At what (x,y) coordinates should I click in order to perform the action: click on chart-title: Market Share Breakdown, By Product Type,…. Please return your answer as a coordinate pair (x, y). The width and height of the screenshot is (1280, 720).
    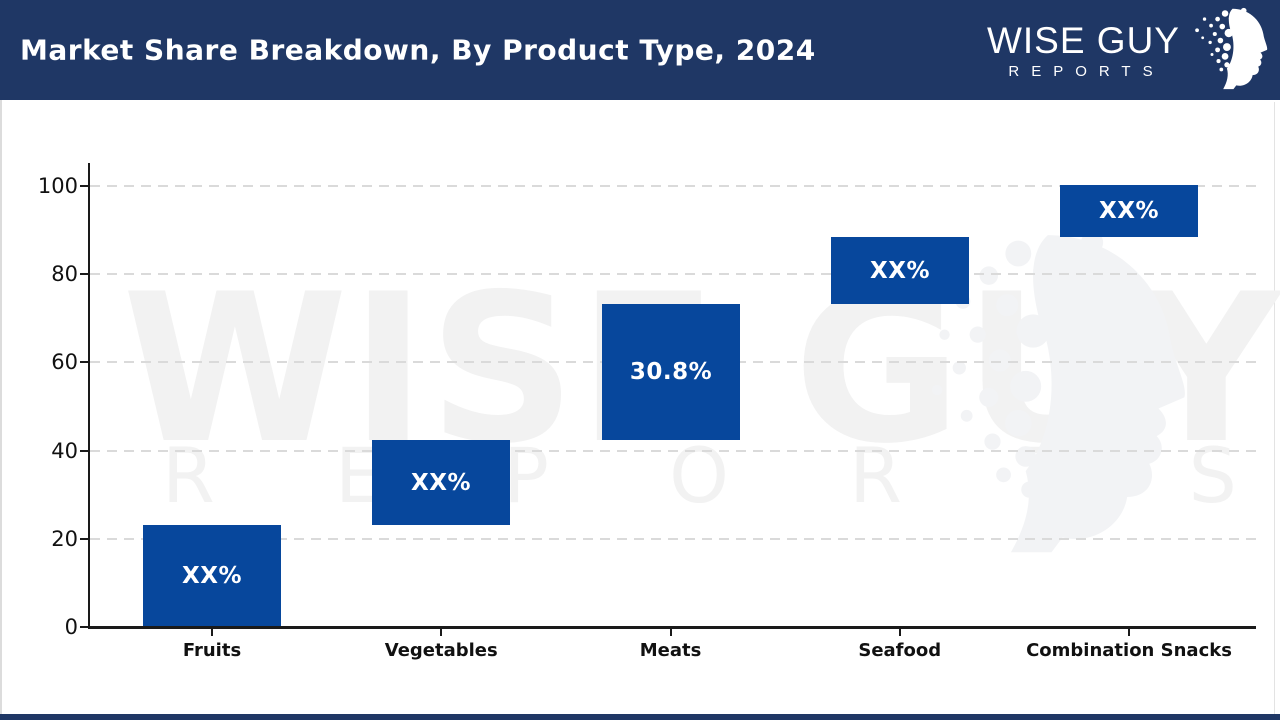
    Looking at the image, I should click on (418, 50).